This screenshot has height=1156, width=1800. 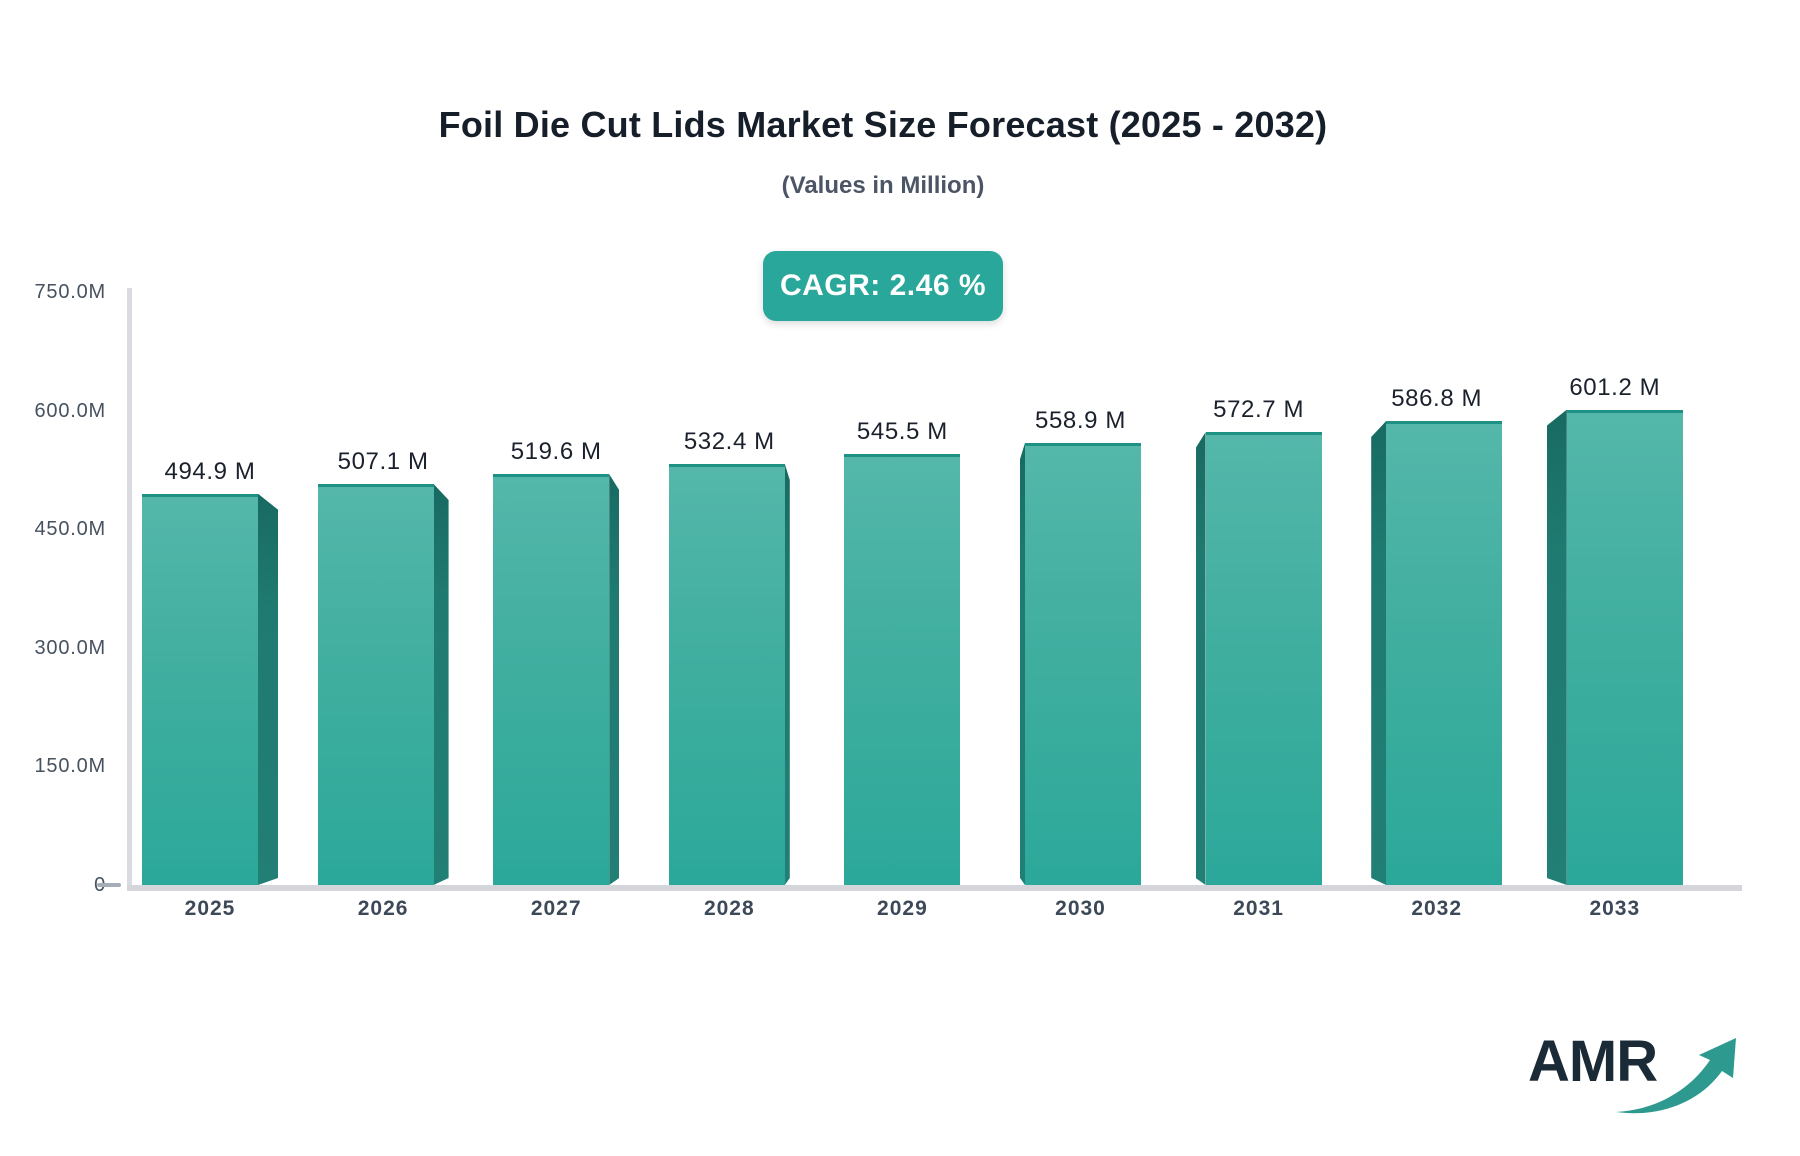 What do you see at coordinates (1437, 908) in the screenshot?
I see `x-axis-label-2032: 2032` at bounding box center [1437, 908].